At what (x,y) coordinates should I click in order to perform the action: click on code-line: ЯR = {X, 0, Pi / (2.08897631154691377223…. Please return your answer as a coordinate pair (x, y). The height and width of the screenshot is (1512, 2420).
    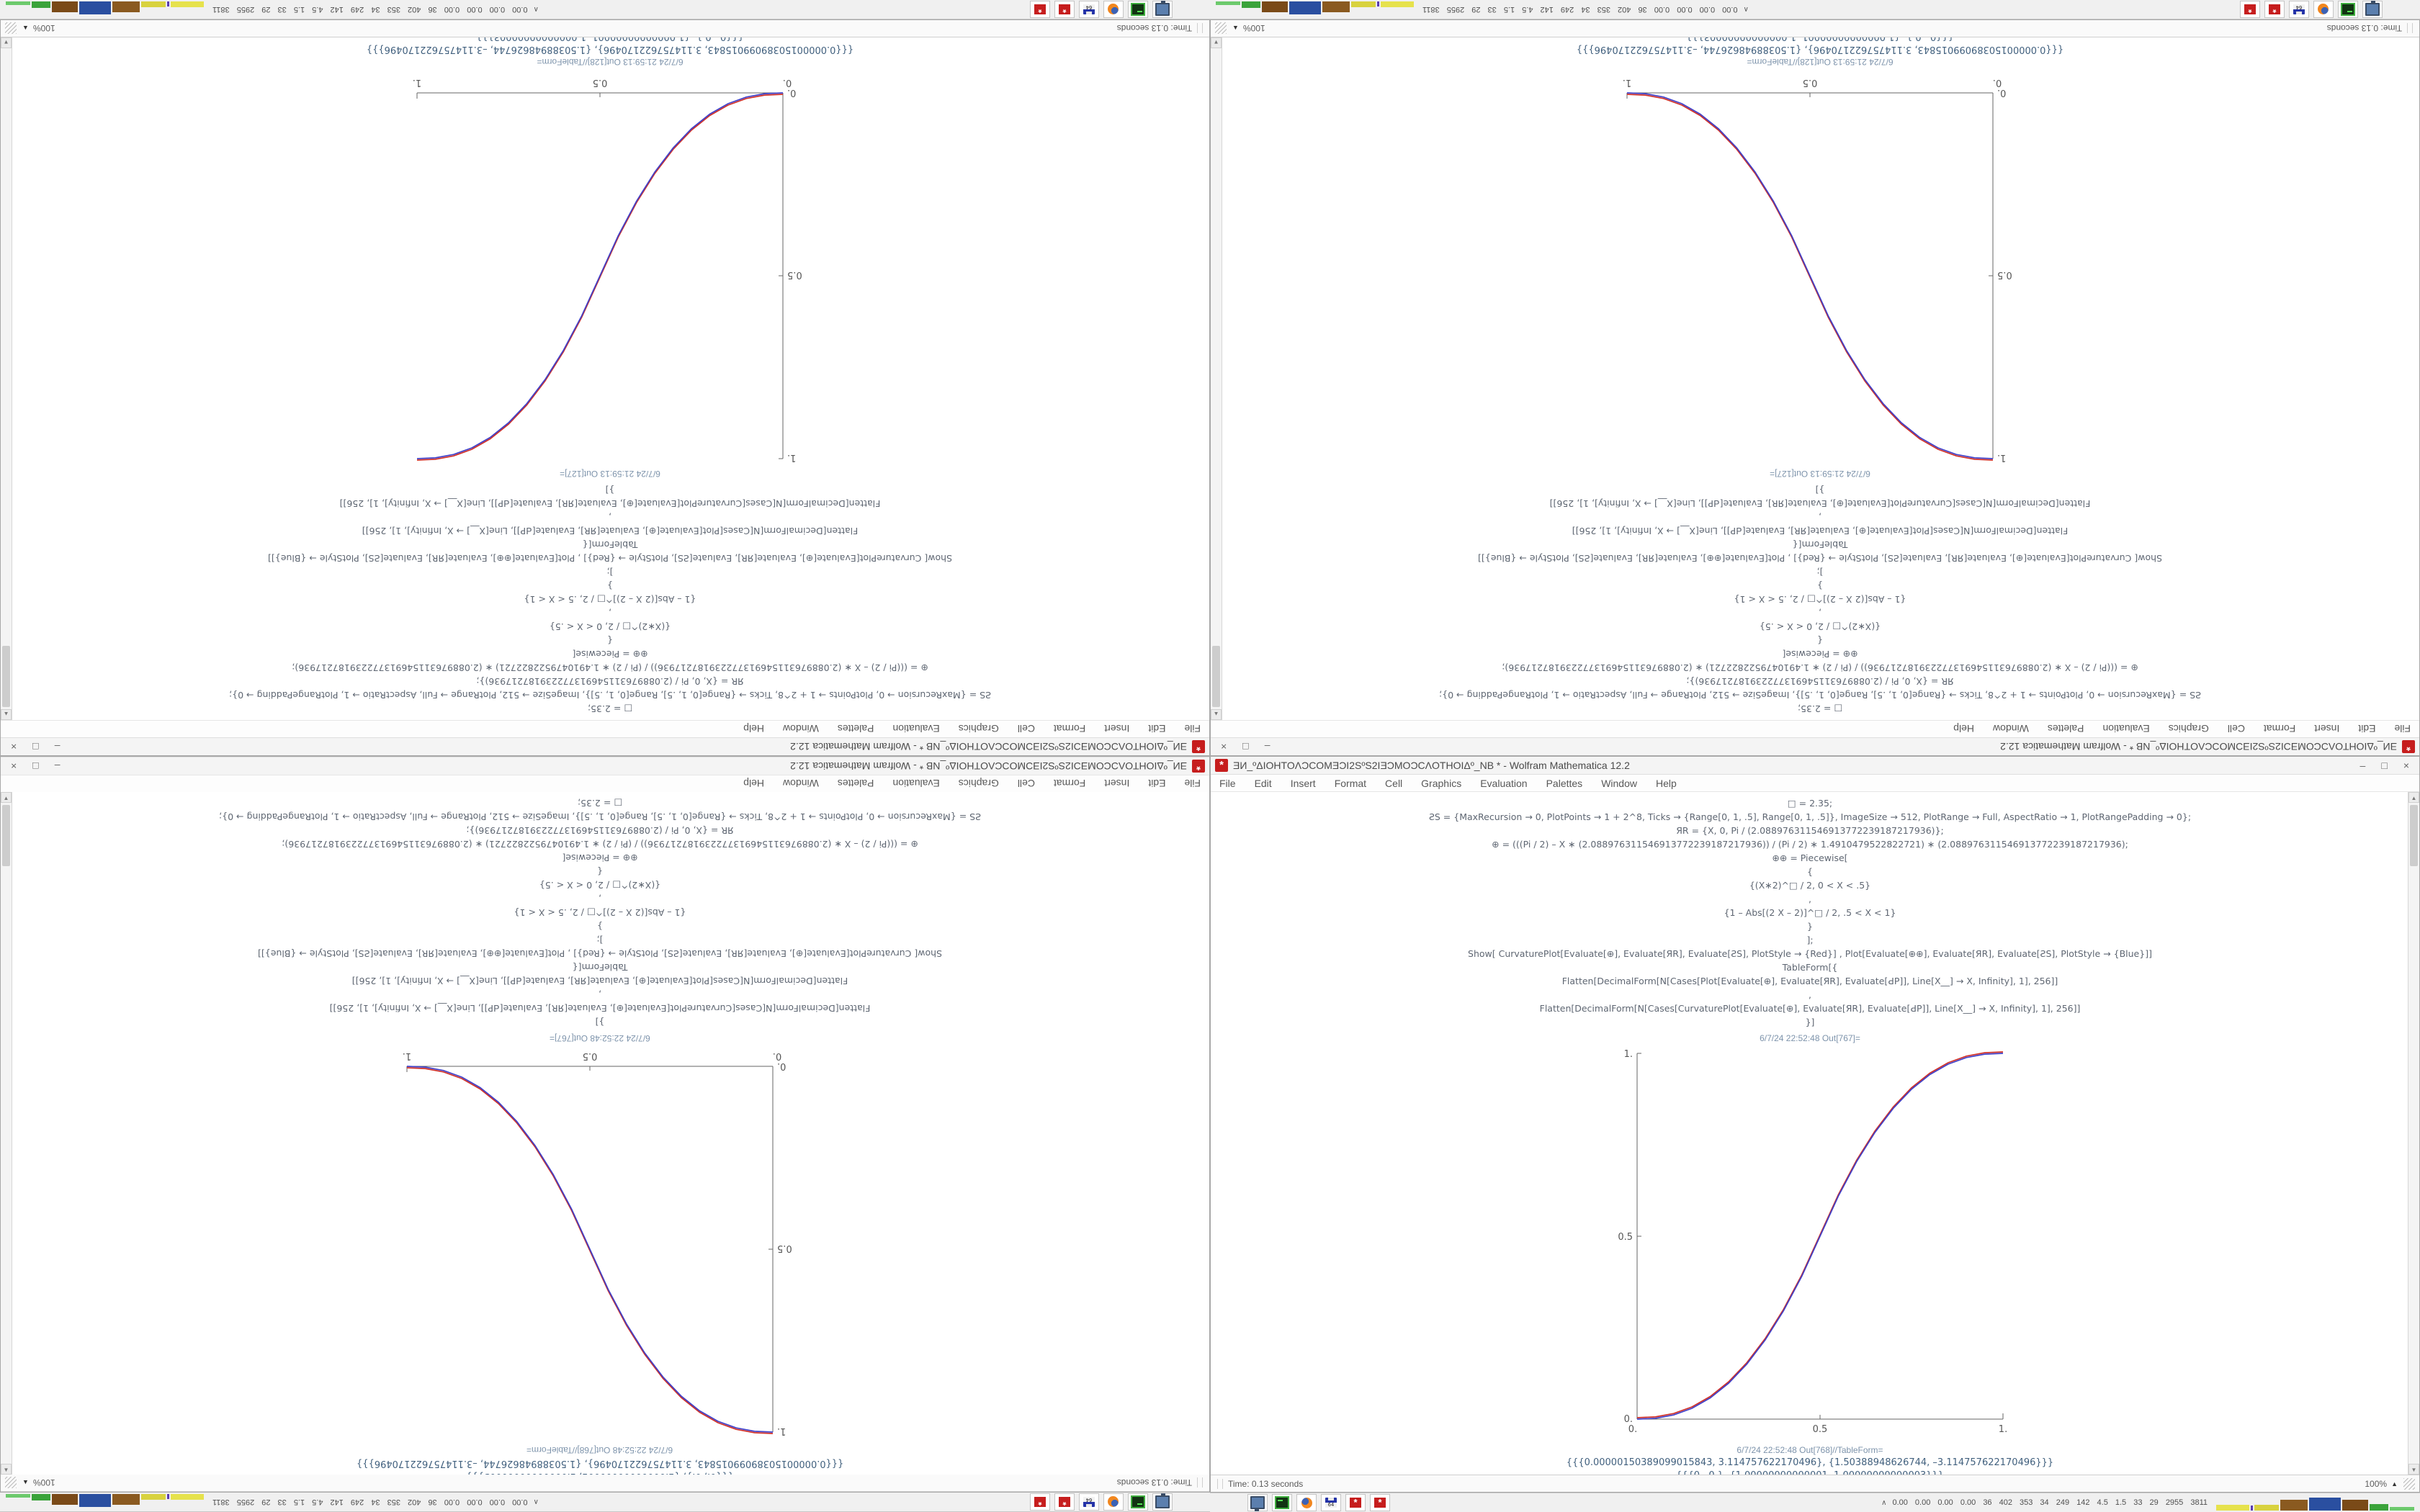
    Looking at the image, I should click on (1820, 681).